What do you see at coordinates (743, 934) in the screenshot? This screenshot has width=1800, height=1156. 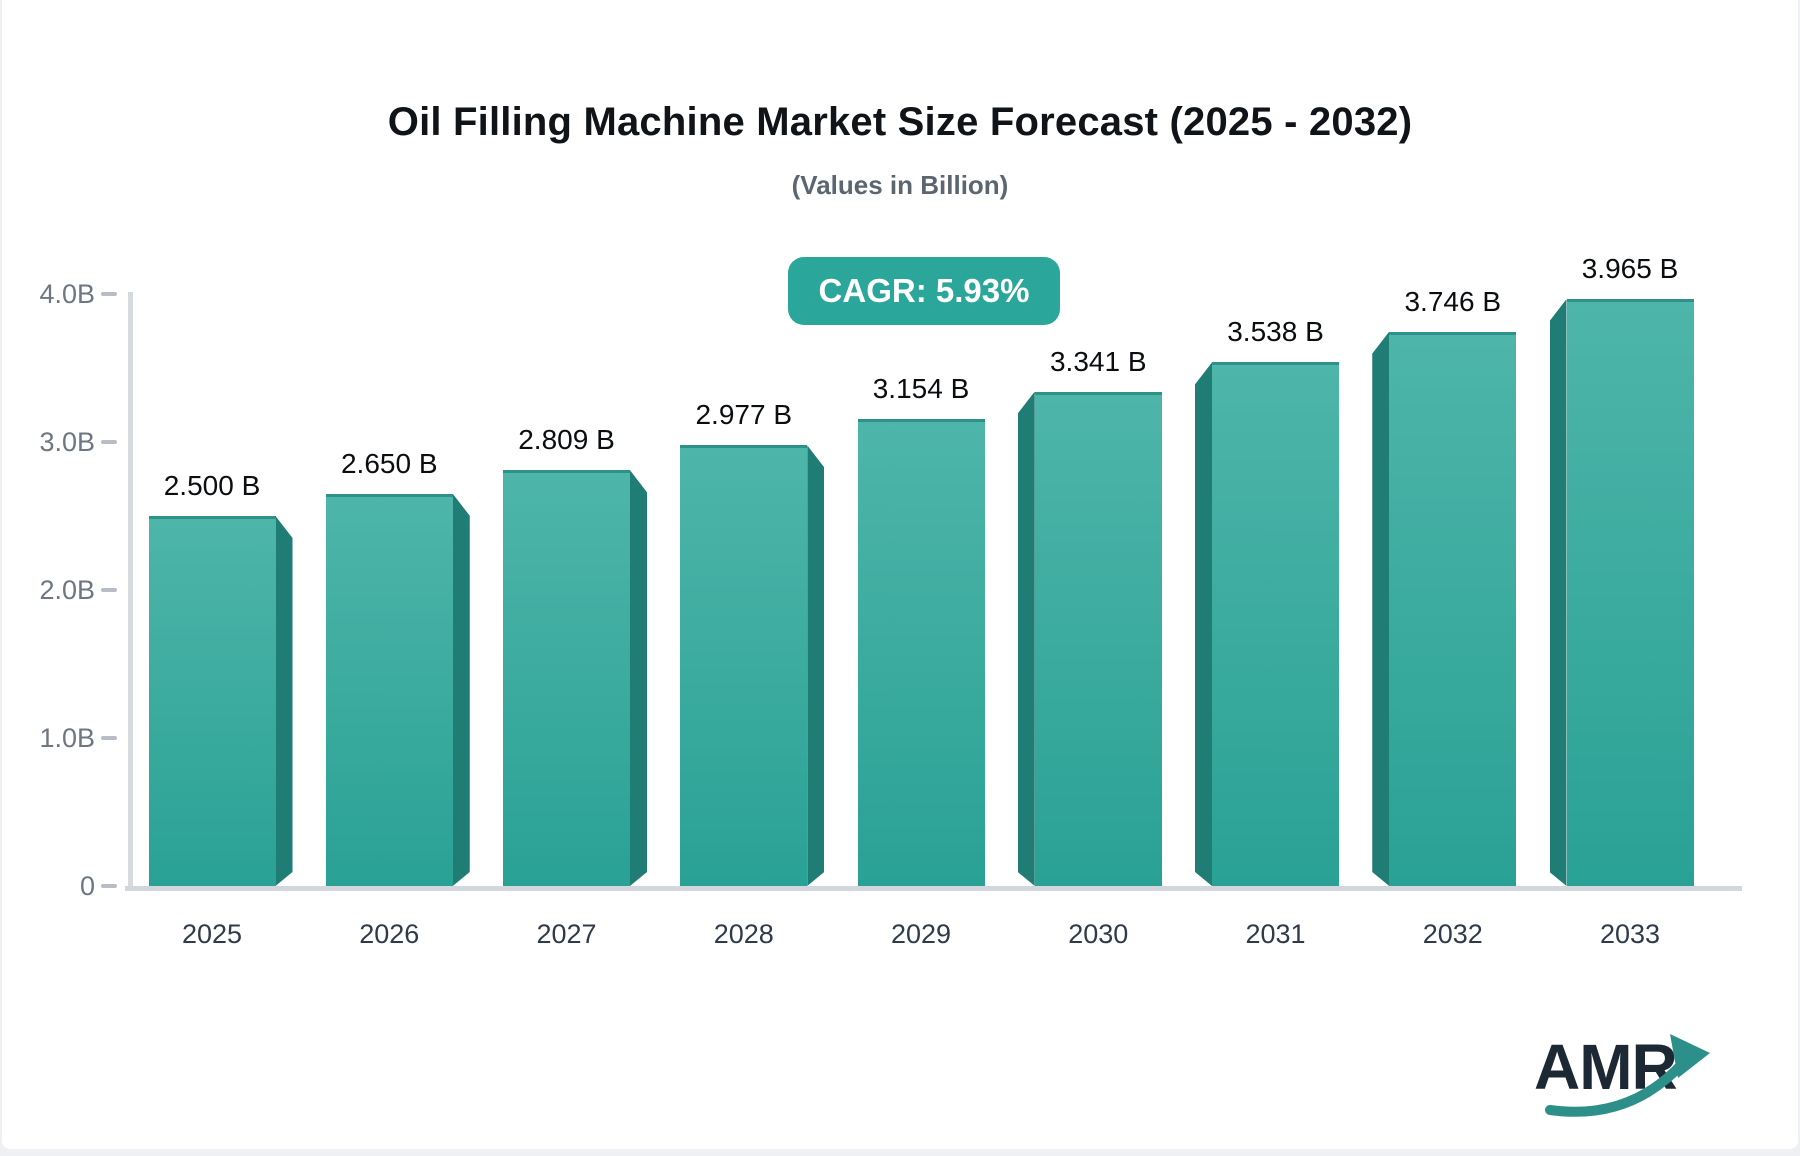 I see `x-axis-label-2028: 2028` at bounding box center [743, 934].